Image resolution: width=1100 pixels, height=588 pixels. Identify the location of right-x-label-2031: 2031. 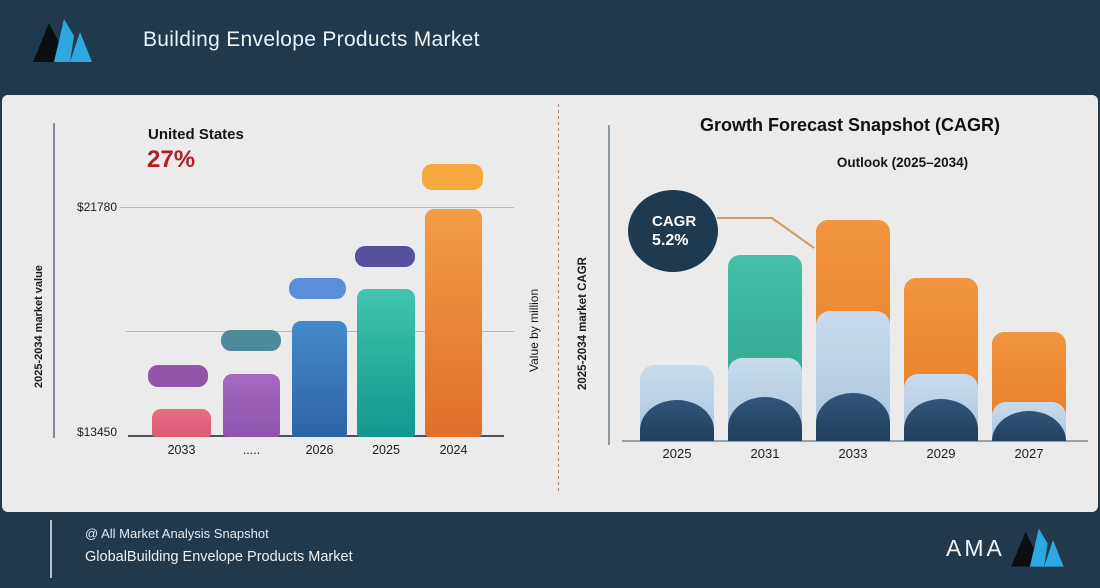
(765, 453).